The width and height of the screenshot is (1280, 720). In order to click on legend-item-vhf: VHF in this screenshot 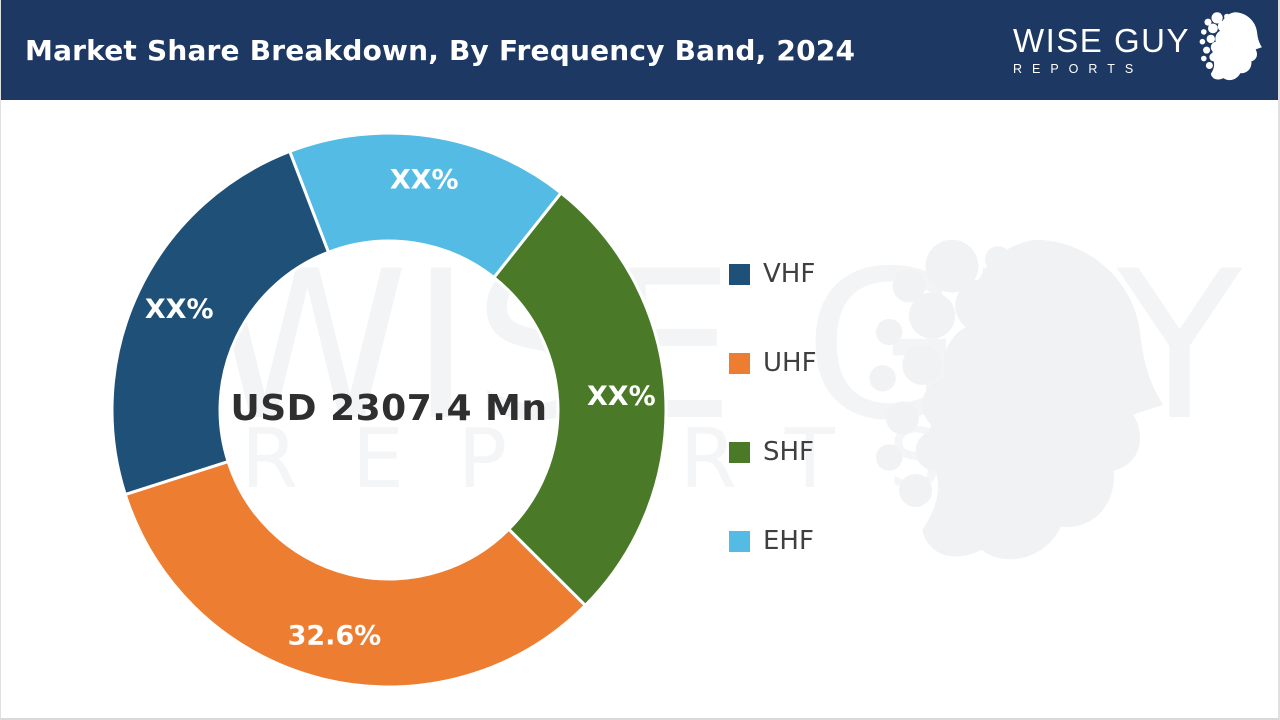, I will do `click(773, 274)`.